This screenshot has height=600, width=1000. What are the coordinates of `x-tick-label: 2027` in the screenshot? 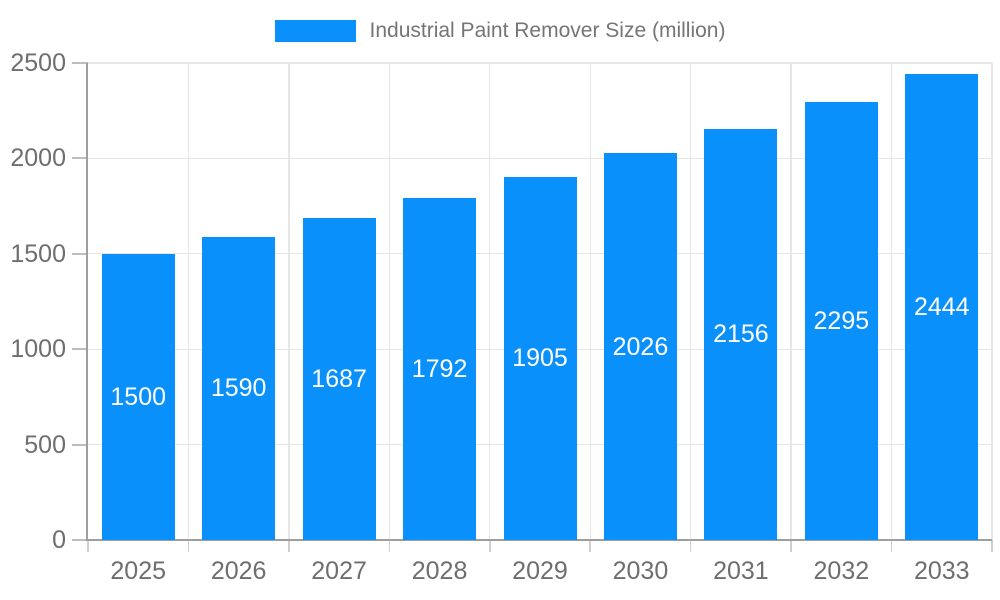 It's located at (339, 571).